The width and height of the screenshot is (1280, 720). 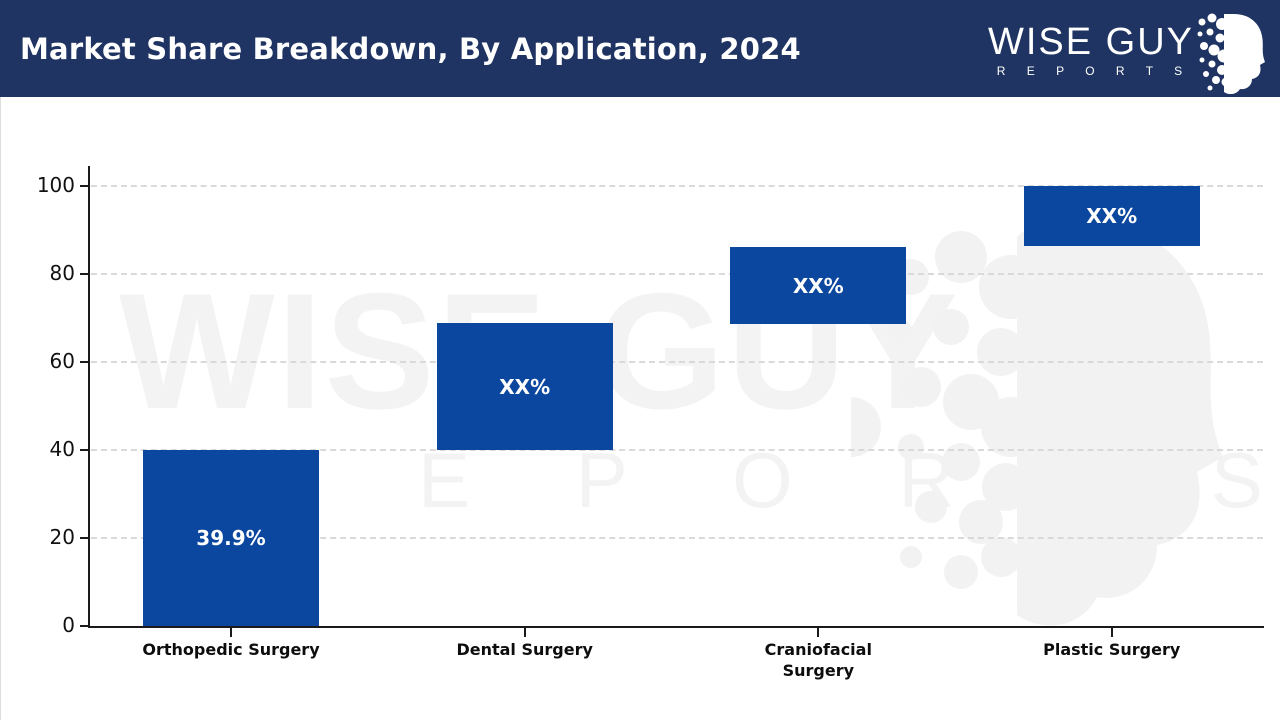 I want to click on bar-value-label: 39.9%, so click(x=231, y=538).